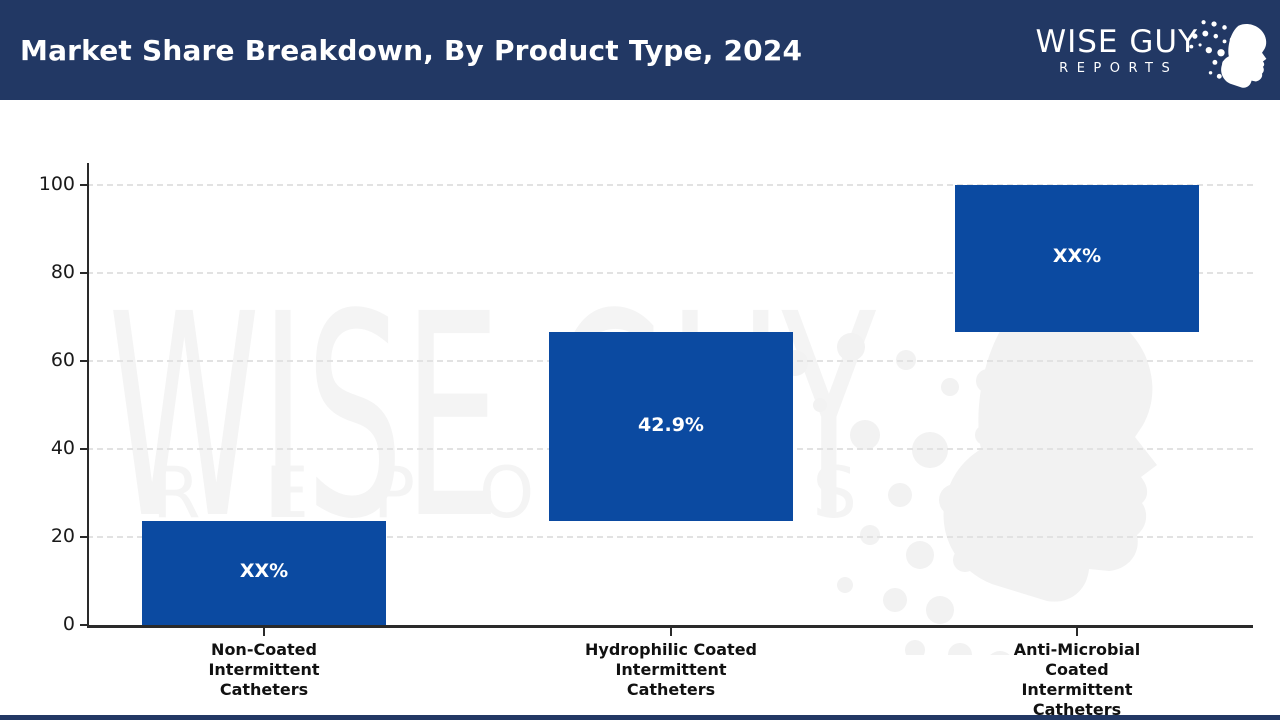 The height and width of the screenshot is (720, 1280). What do you see at coordinates (62, 447) in the screenshot?
I see `y-axis-tick-label: 40` at bounding box center [62, 447].